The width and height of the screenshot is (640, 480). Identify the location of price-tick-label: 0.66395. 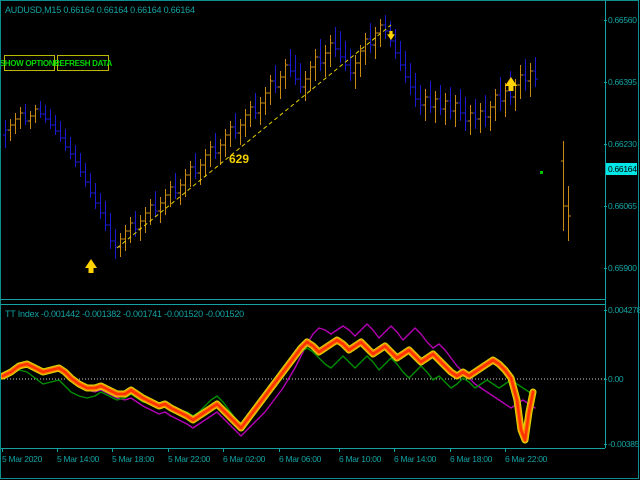
(622, 82).